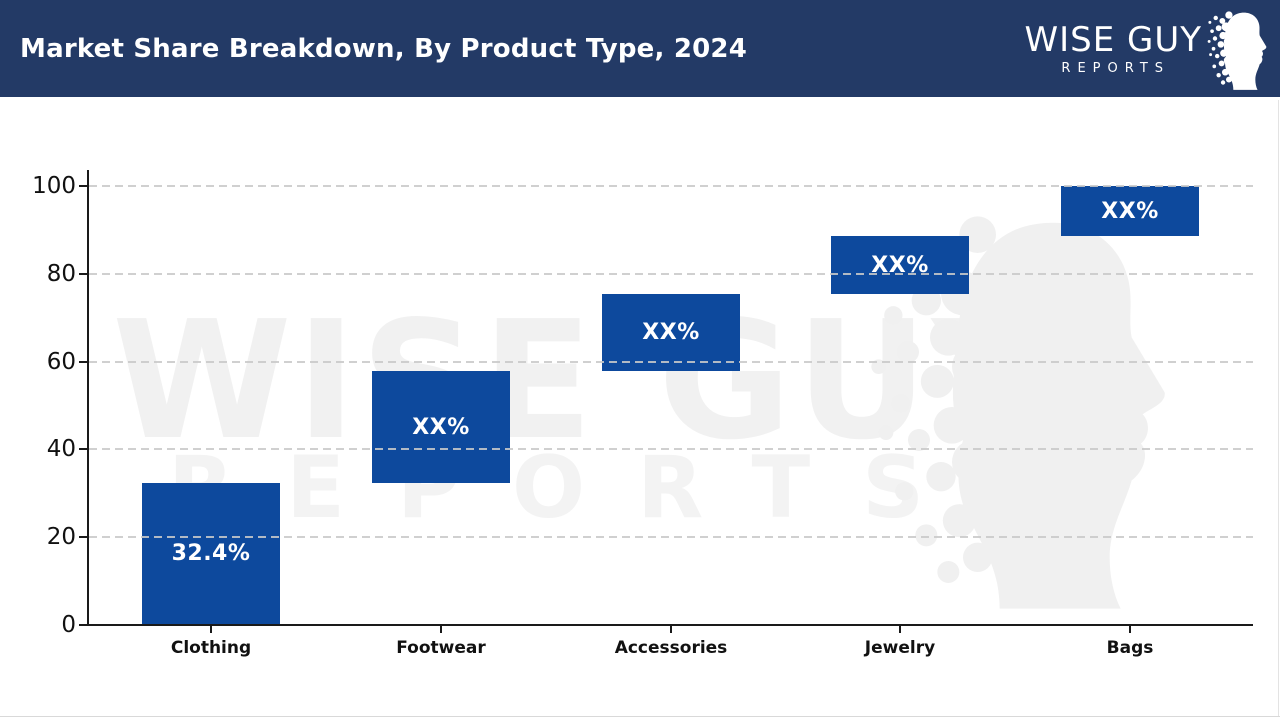  I want to click on bar-jewelry: XX%, so click(900, 265).